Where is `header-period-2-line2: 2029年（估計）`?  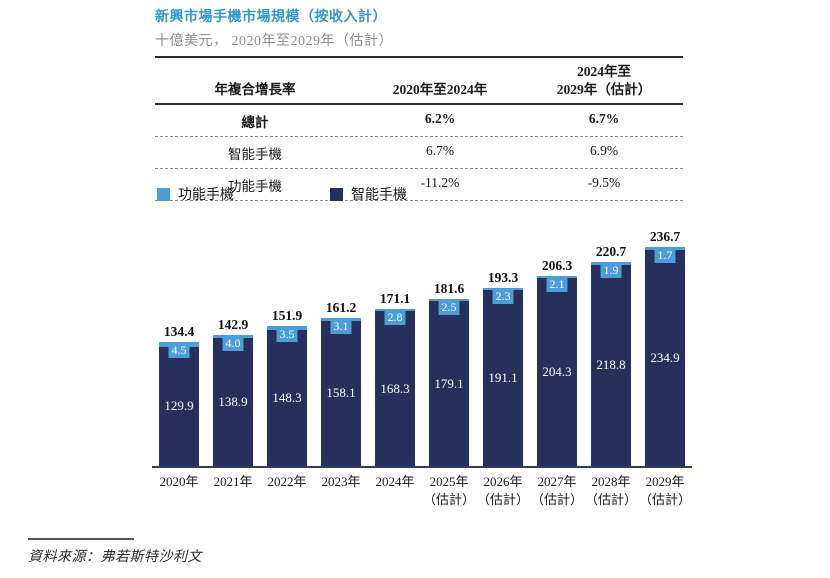 header-period-2-line2: 2029年（估計） is located at coordinates (604, 90).